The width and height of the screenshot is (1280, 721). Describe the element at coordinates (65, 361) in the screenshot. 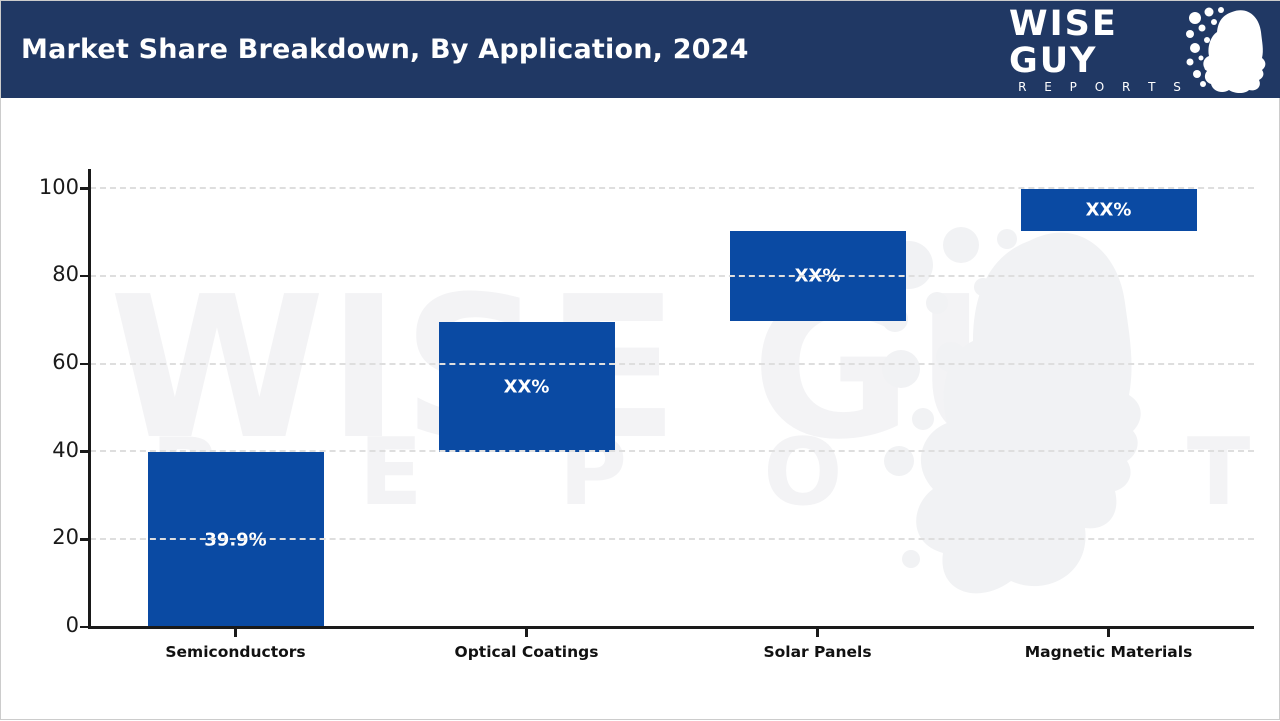

I see `y-tick-label-60: 60` at that location.